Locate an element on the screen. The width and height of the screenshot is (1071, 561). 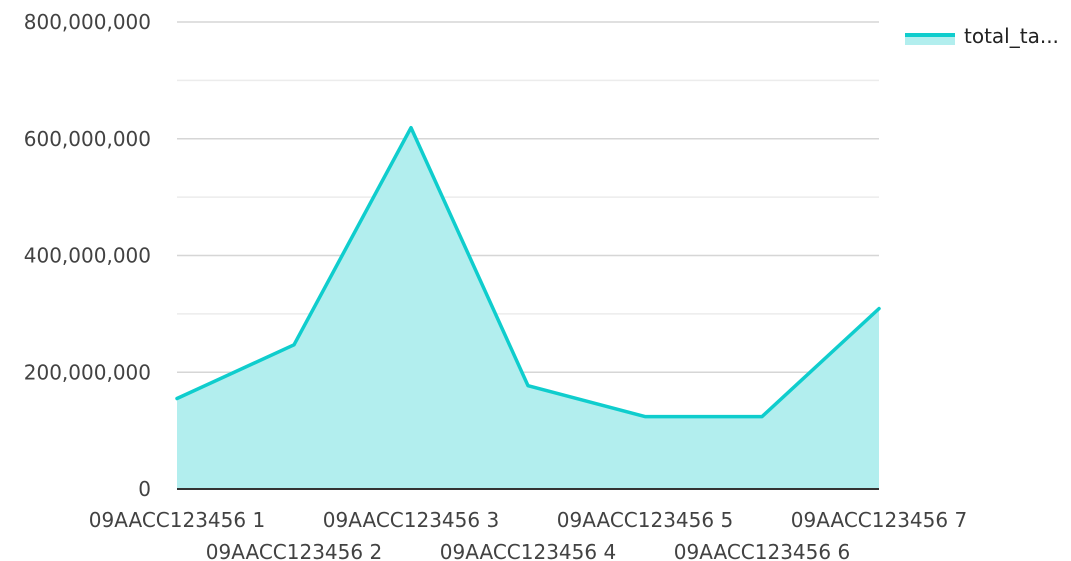
y-tick-label: 600,000,000 is located at coordinates (87, 139).